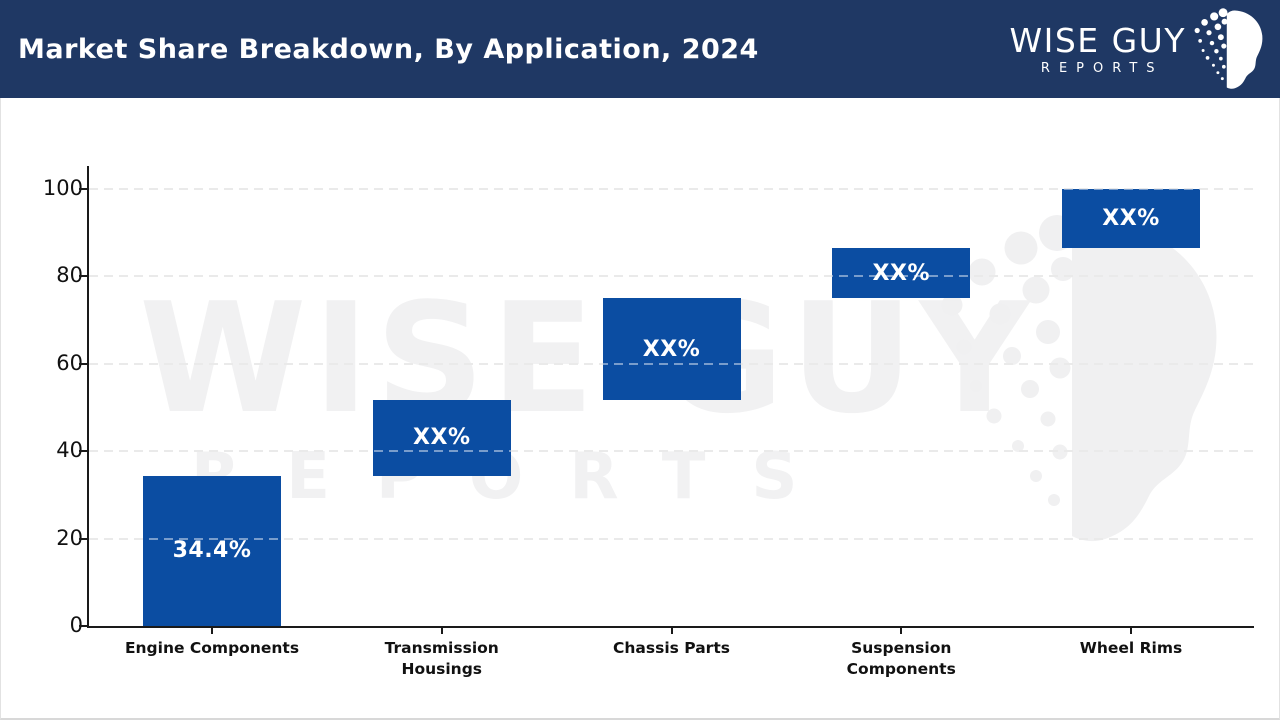  I want to click on y-tick-label: 0, so click(76, 625).